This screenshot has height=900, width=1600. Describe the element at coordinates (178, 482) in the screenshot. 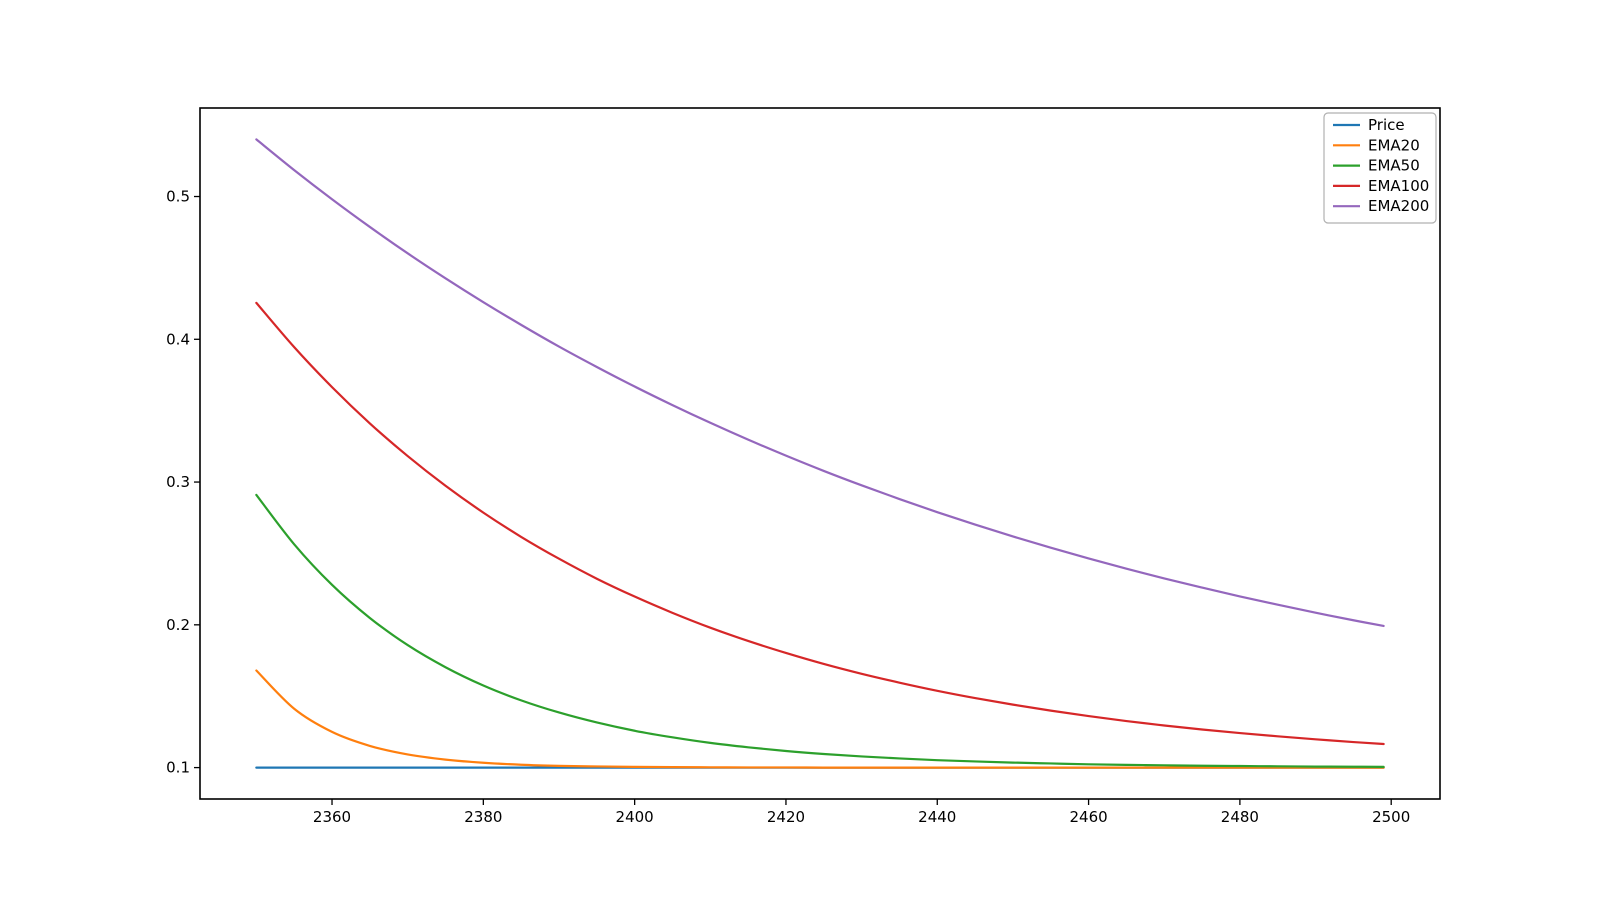

I see `y-tick-label: 0.3` at that location.